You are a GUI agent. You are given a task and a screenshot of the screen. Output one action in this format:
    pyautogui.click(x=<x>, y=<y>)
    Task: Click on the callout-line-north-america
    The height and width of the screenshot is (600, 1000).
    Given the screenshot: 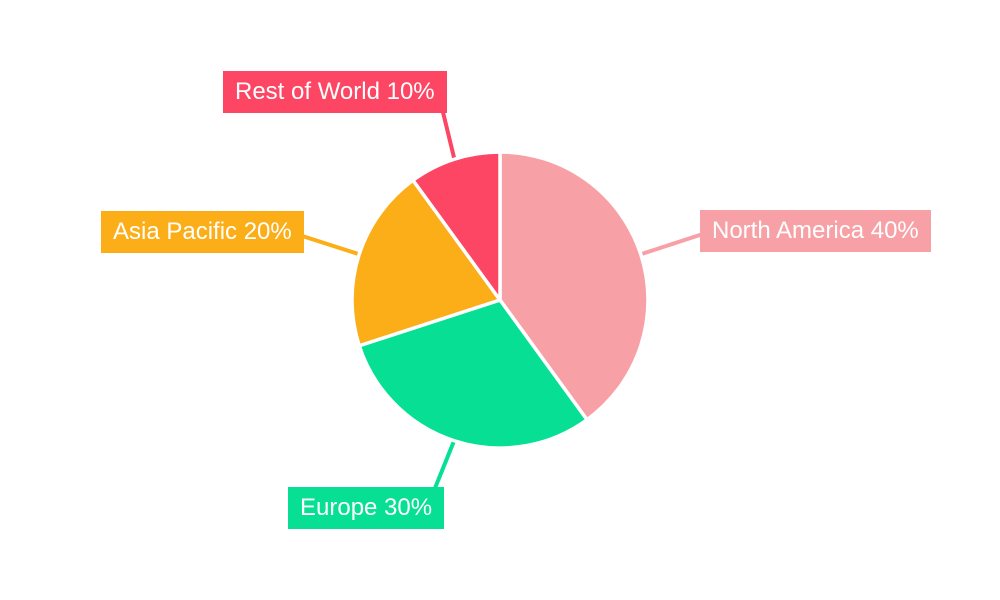 What is the action you would take?
    pyautogui.click(x=672, y=244)
    